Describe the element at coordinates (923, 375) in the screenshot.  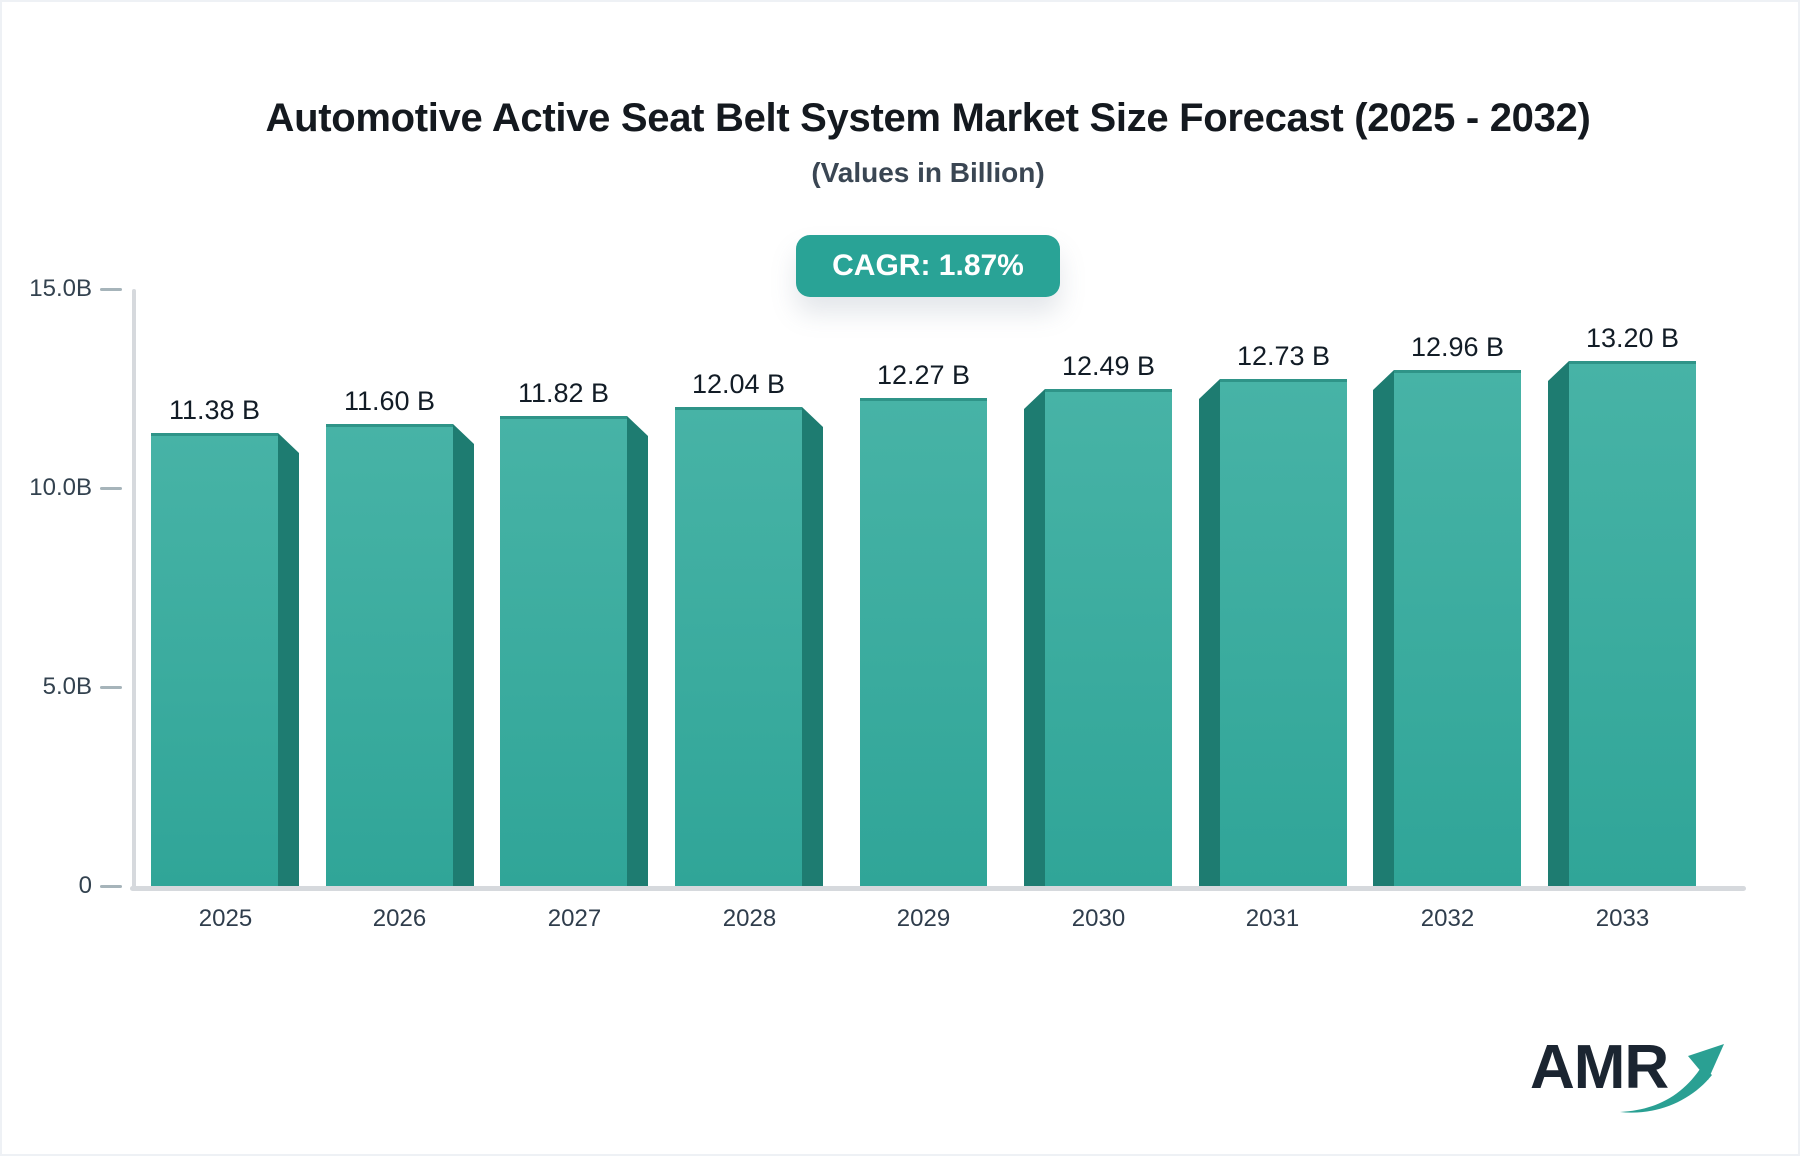
I see `bar-value-label: 12.27 B` at that location.